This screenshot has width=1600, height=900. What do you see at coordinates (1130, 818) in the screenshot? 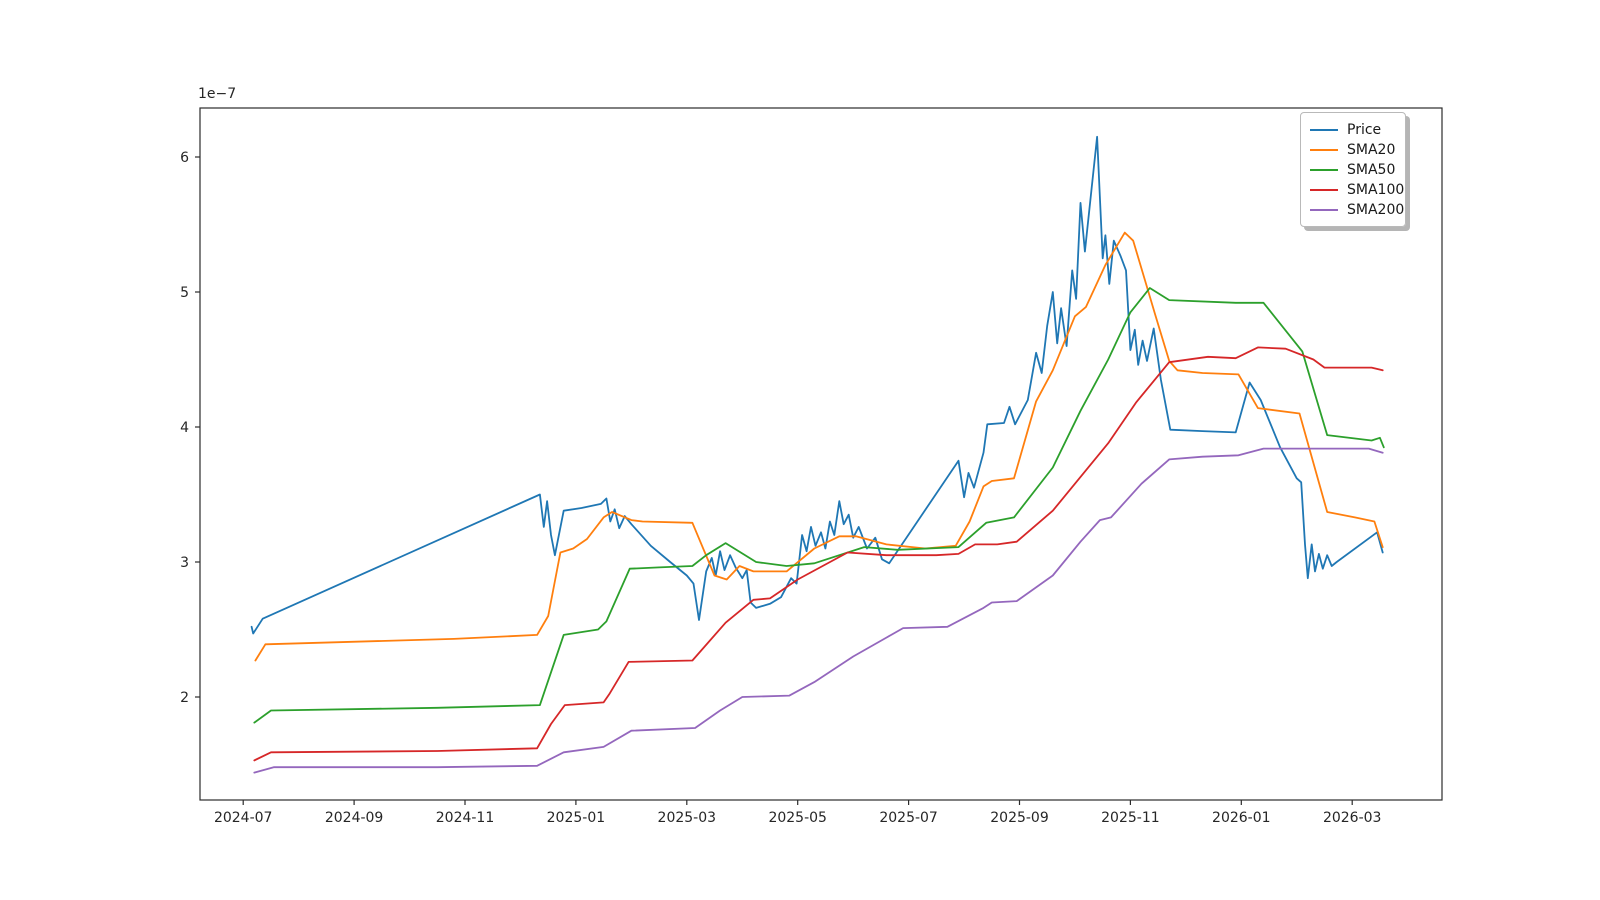
I see `x-tick-label: 2025-11` at bounding box center [1130, 818].